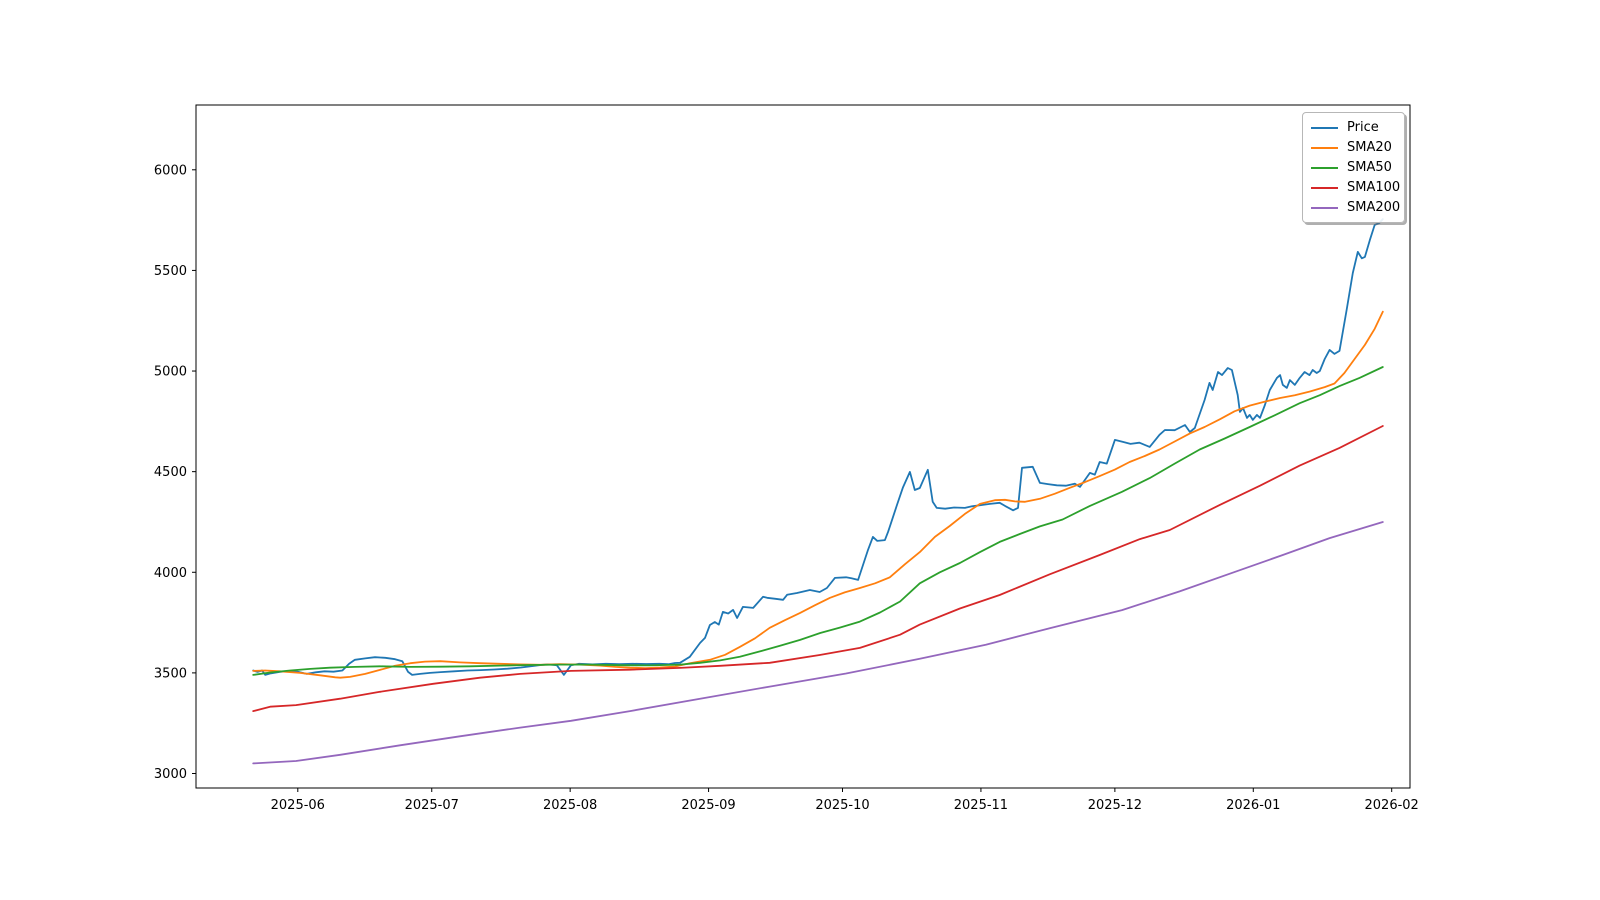  What do you see at coordinates (170, 774) in the screenshot?
I see `y-tick-label: 3000` at bounding box center [170, 774].